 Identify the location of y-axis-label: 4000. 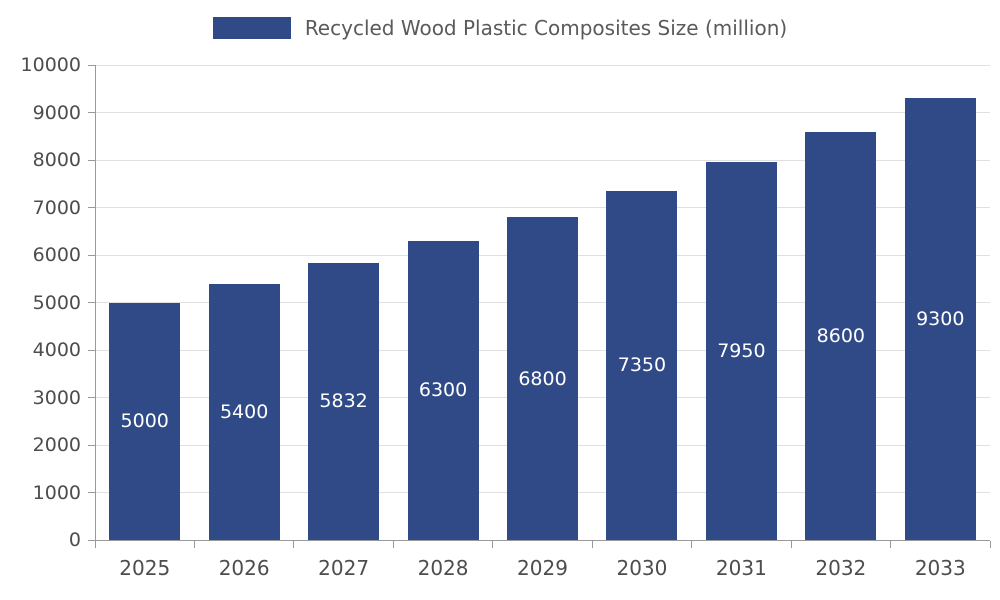
(56, 350).